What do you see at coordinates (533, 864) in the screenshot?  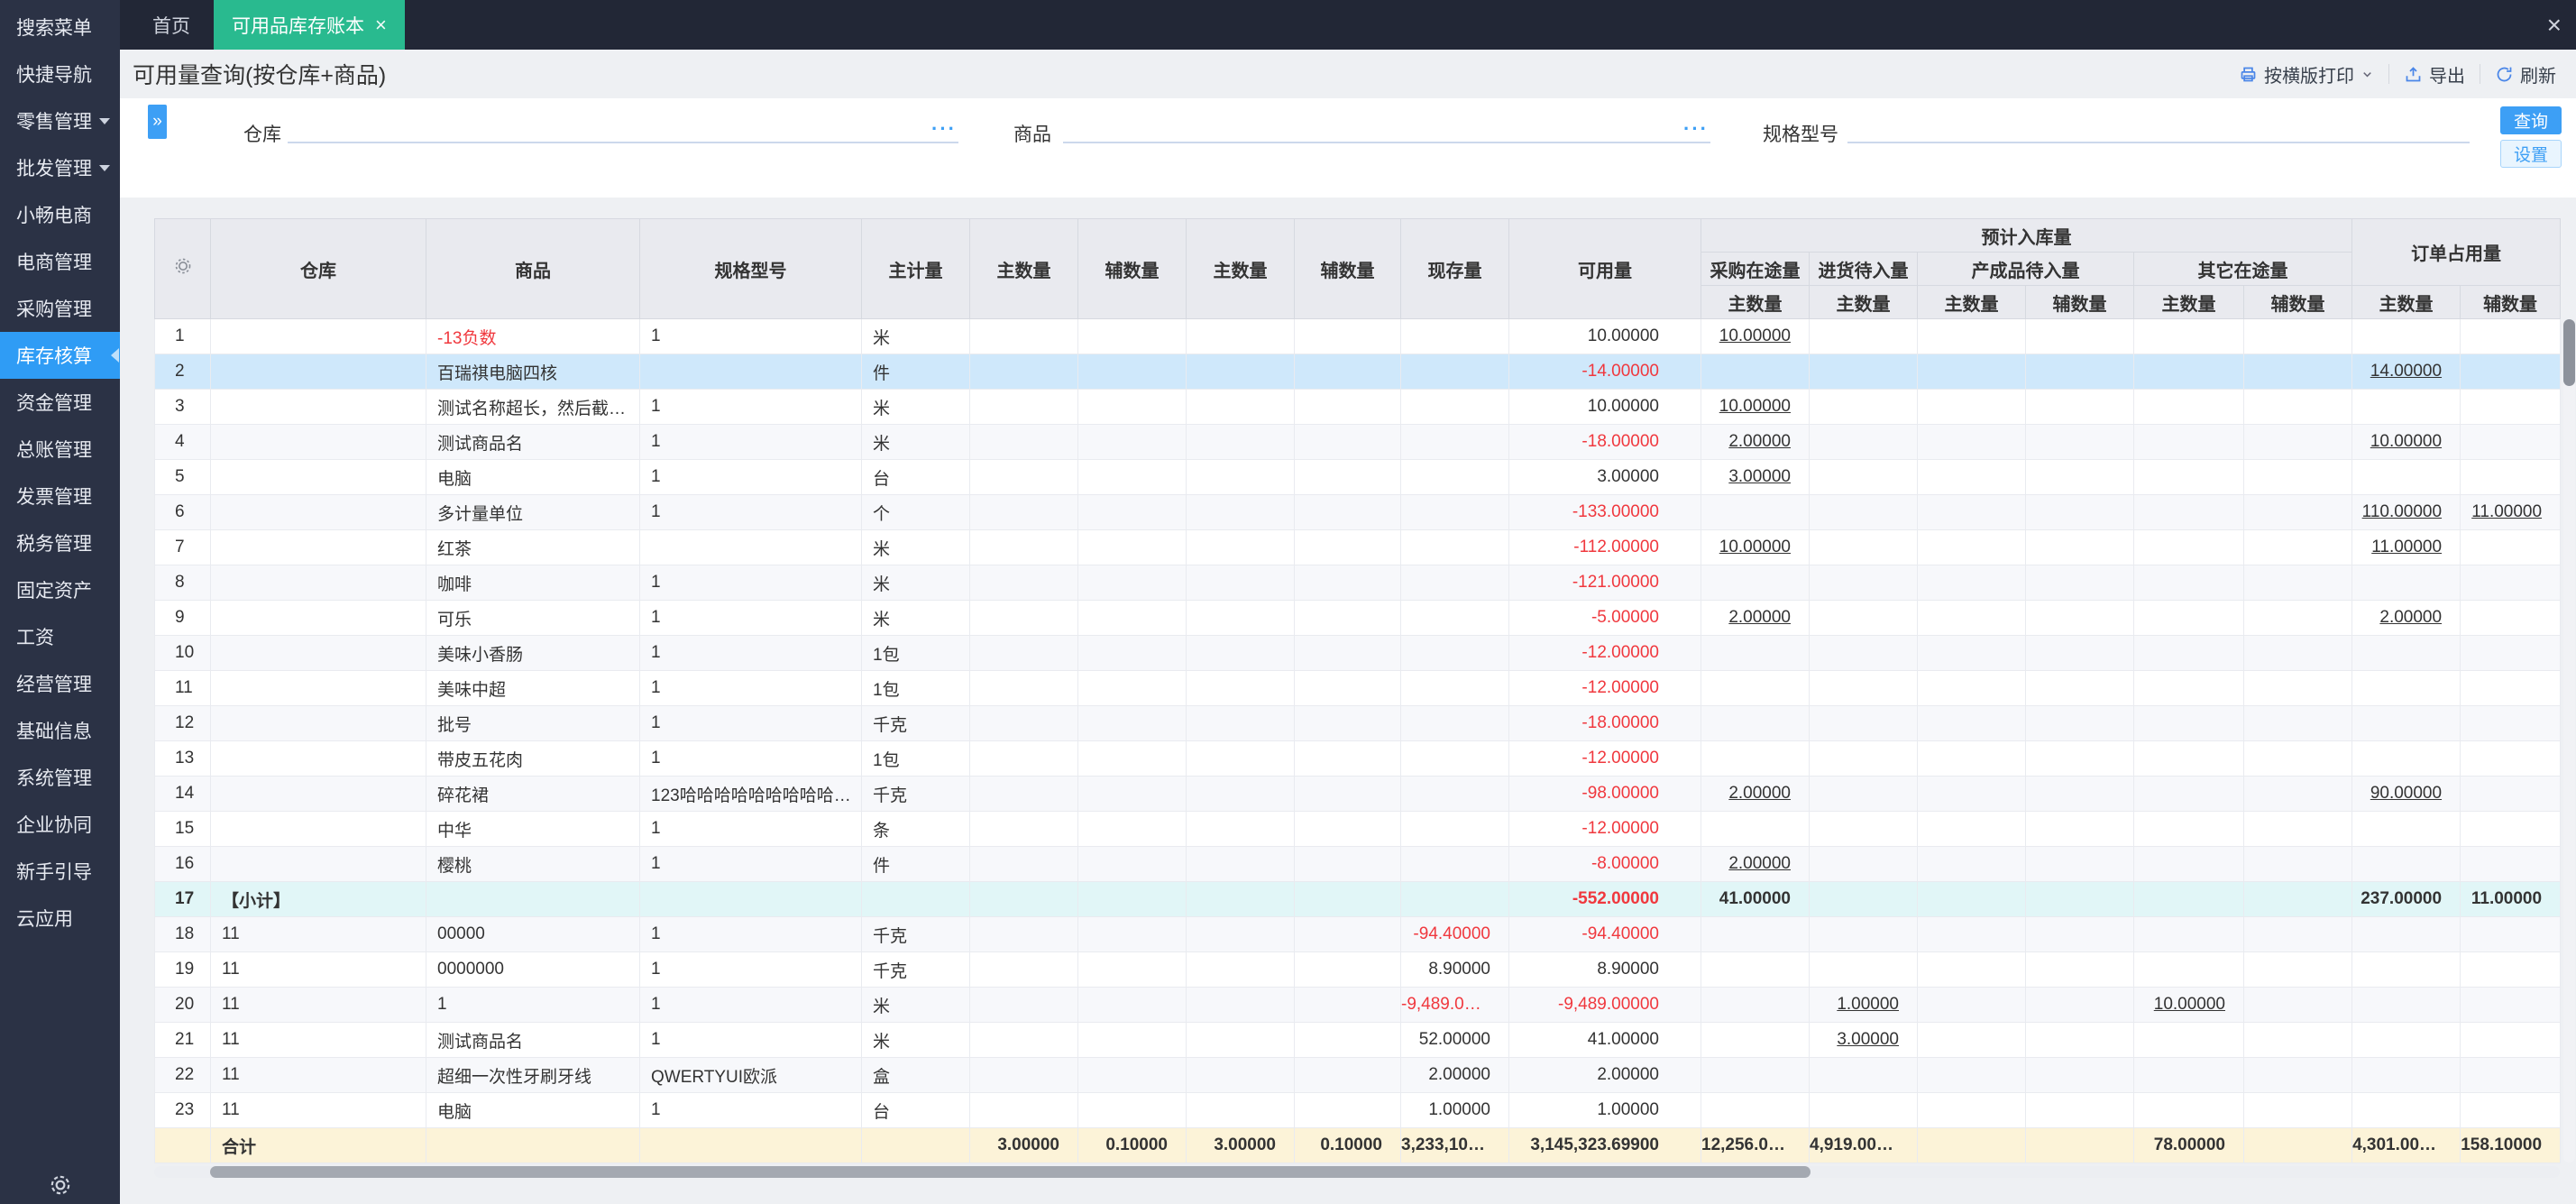 I see `cell: 樱桃` at bounding box center [533, 864].